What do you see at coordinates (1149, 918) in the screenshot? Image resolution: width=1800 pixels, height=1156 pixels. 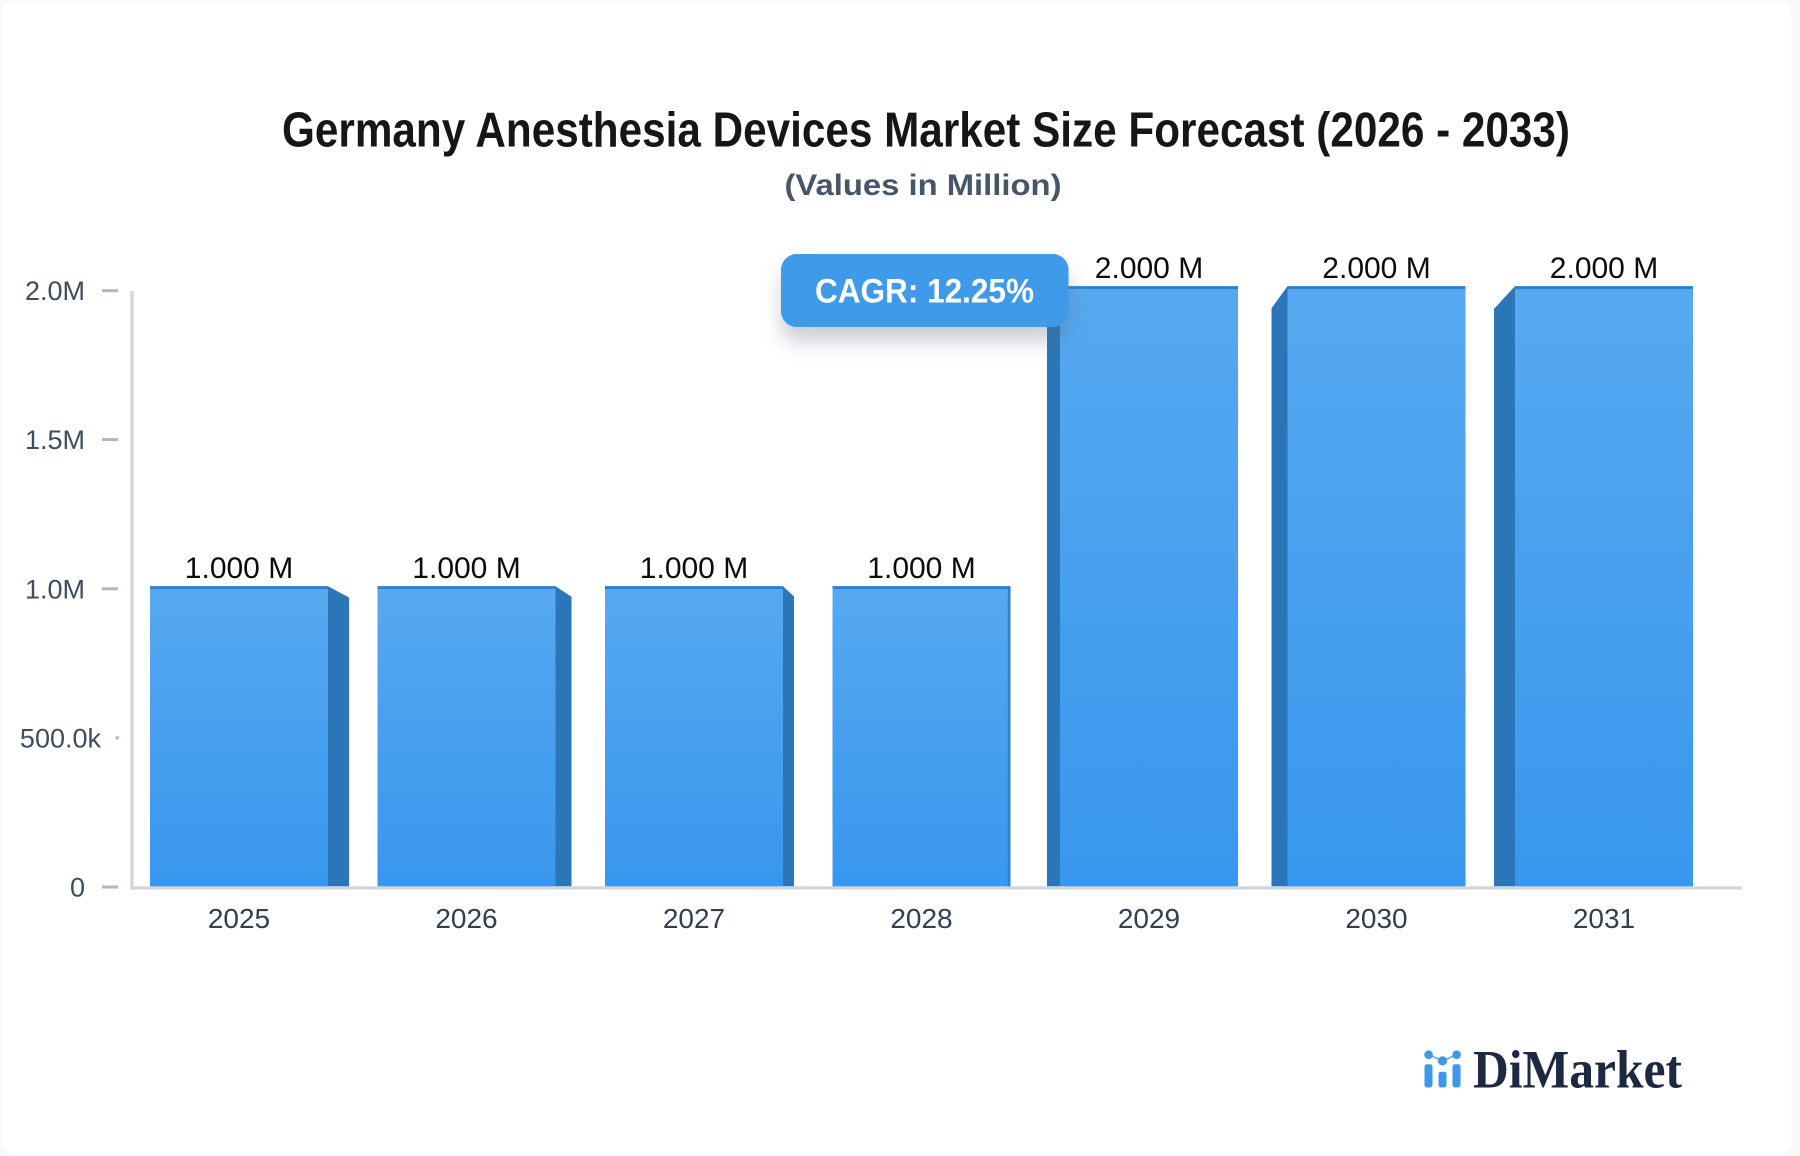 I see `svg-text: 2029` at bounding box center [1149, 918].